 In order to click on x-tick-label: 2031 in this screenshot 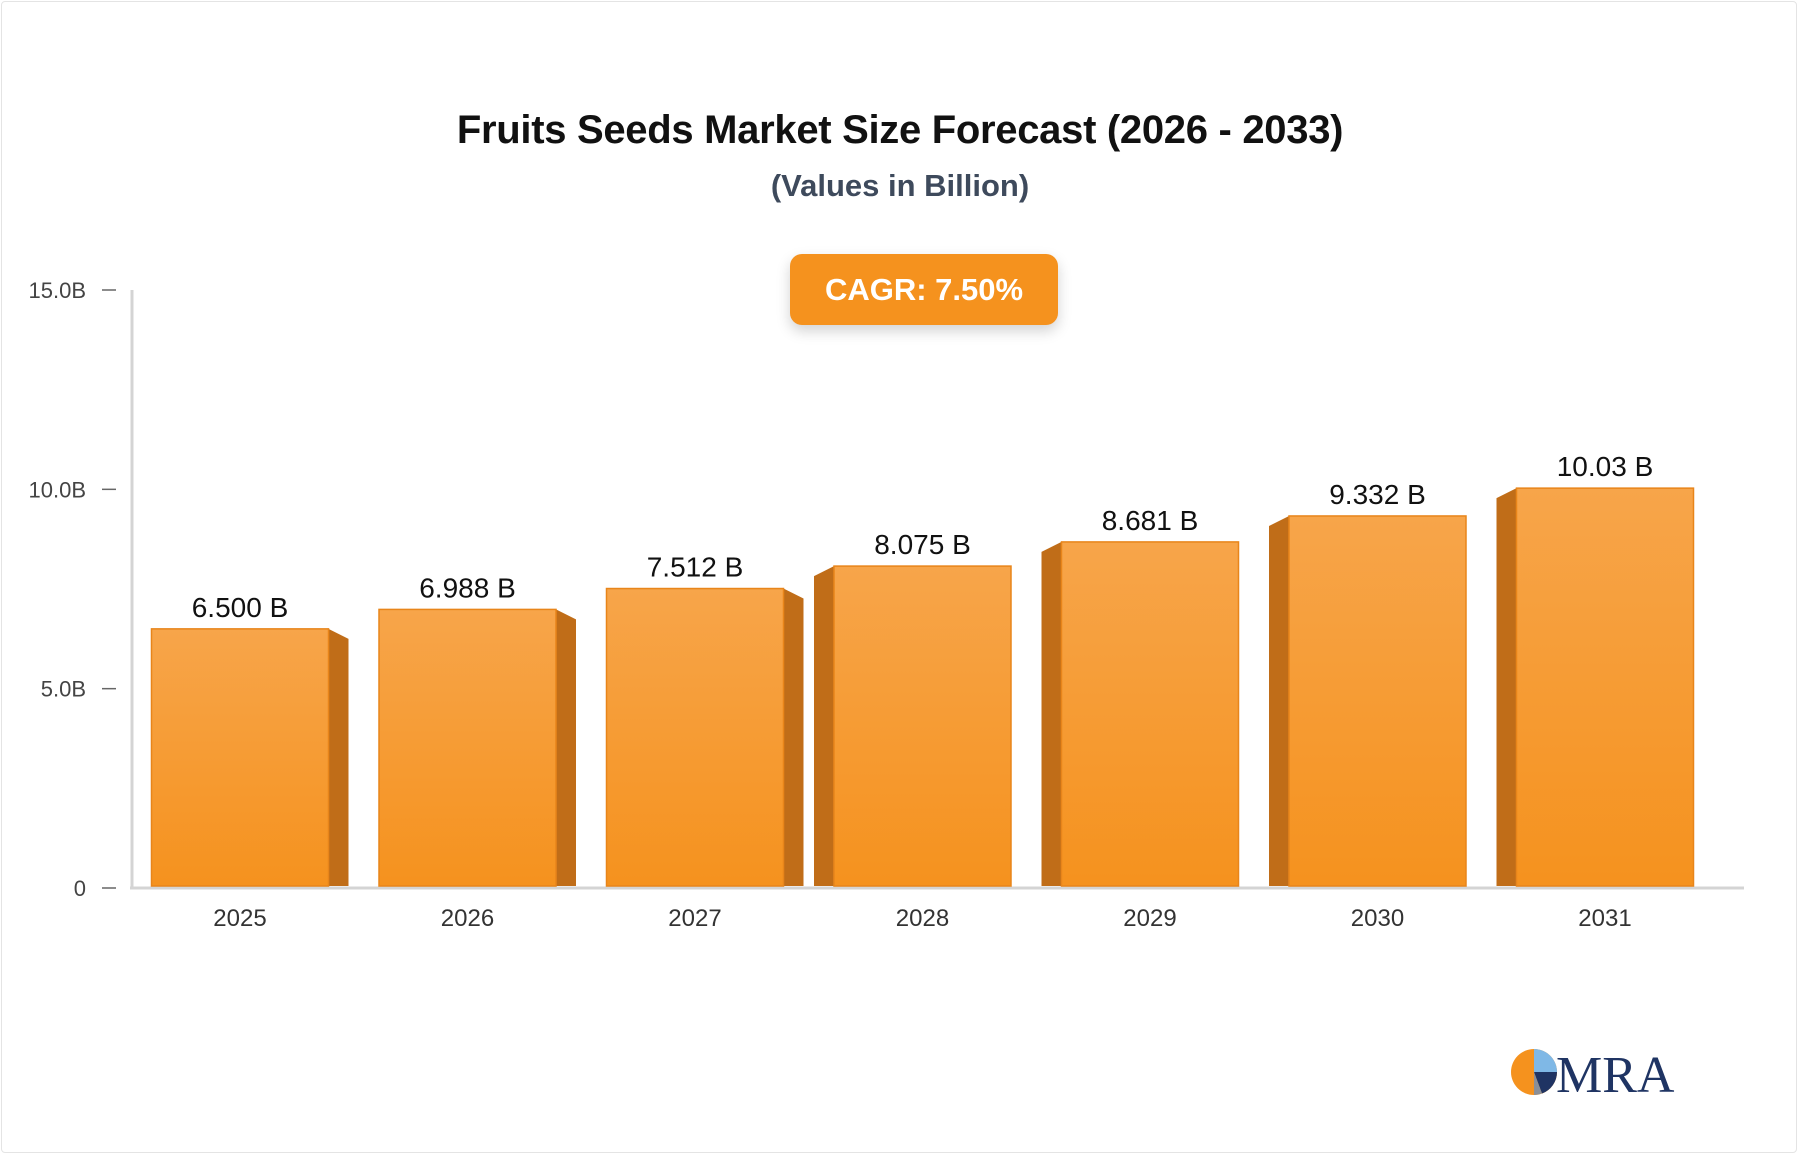, I will do `click(1604, 918)`.